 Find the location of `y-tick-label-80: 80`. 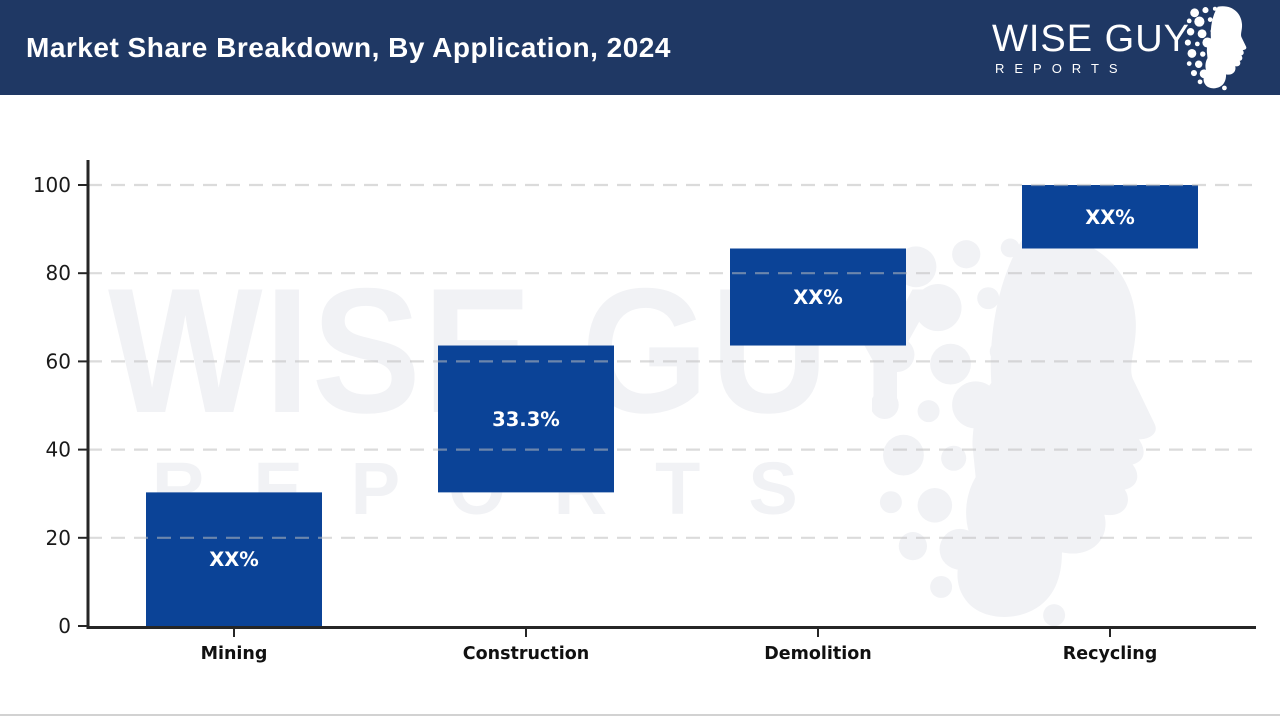

y-tick-label-80: 80 is located at coordinates (58, 273).